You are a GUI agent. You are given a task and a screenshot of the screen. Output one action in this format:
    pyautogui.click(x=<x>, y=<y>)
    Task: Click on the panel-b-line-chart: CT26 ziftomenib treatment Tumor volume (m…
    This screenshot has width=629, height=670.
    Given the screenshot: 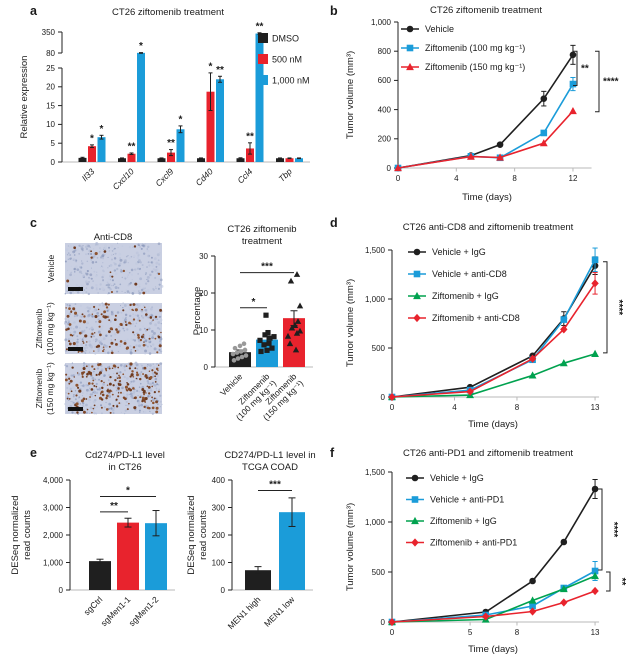 What is the action you would take?
    pyautogui.click(x=482, y=104)
    